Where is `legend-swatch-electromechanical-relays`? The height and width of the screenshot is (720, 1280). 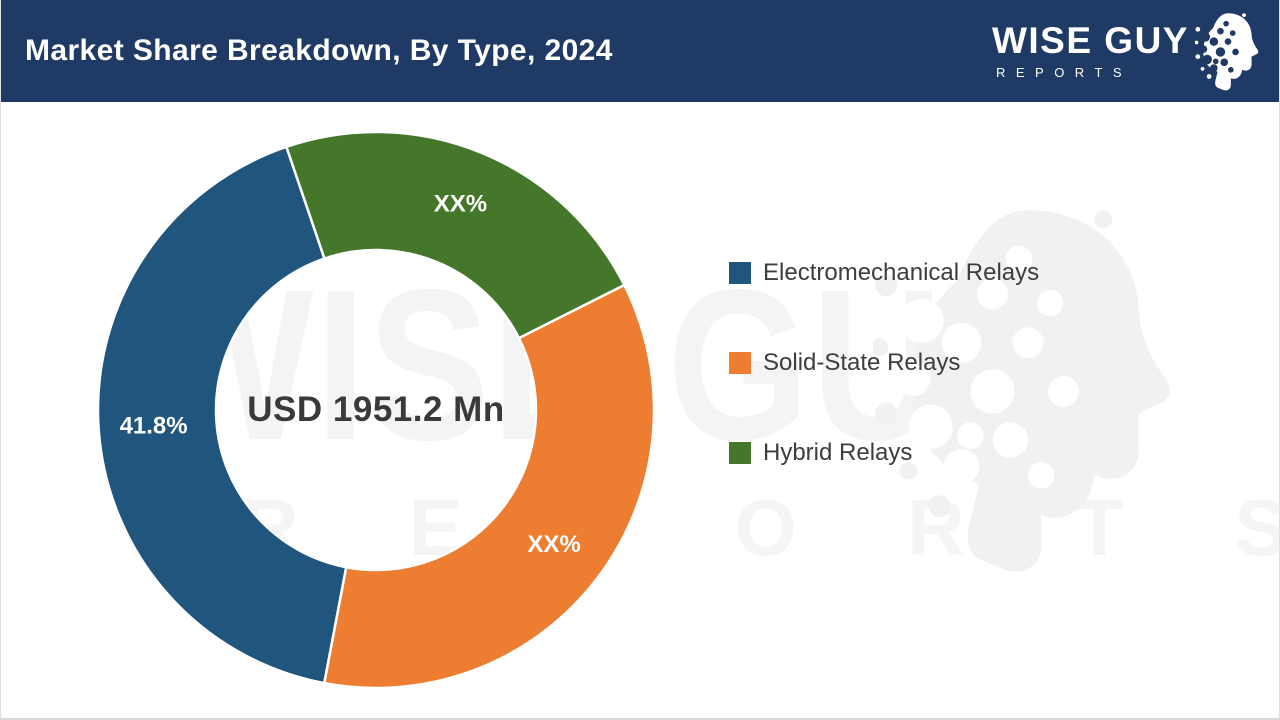
legend-swatch-electromechanical-relays is located at coordinates (740, 273).